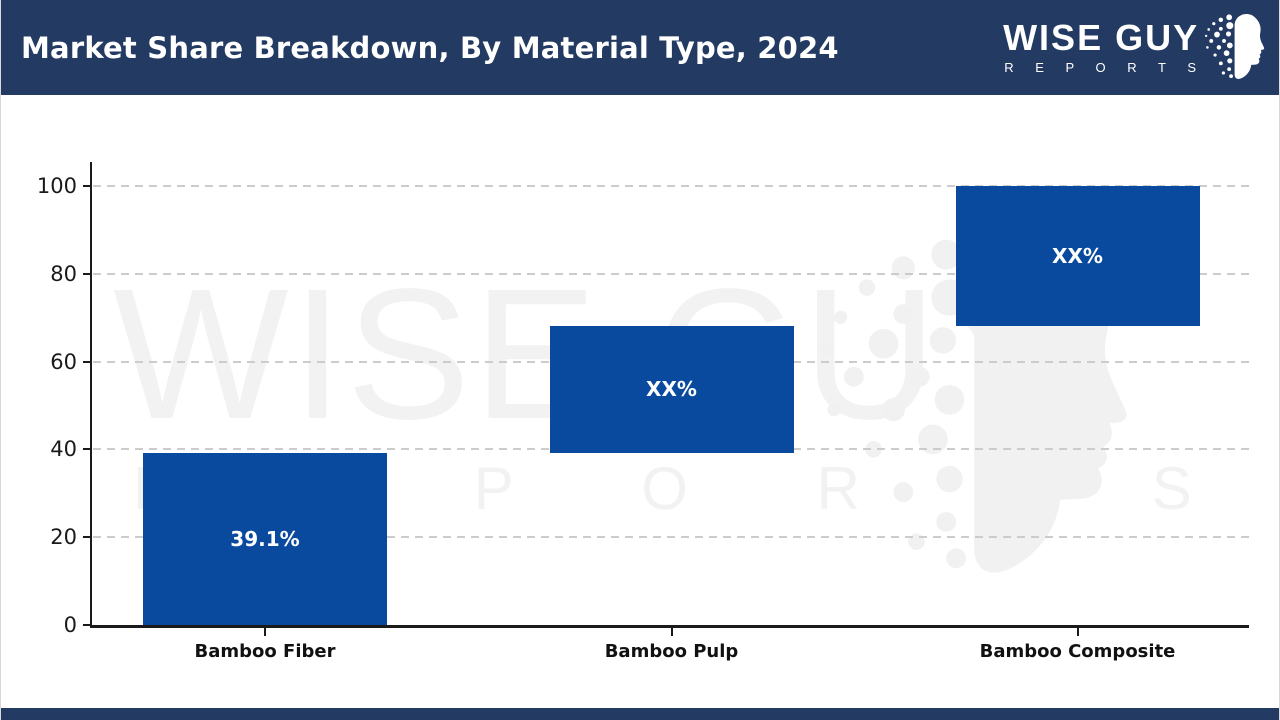 The height and width of the screenshot is (720, 1280). Describe the element at coordinates (1234, 46) in the screenshot. I see `logo-face-icon` at that location.